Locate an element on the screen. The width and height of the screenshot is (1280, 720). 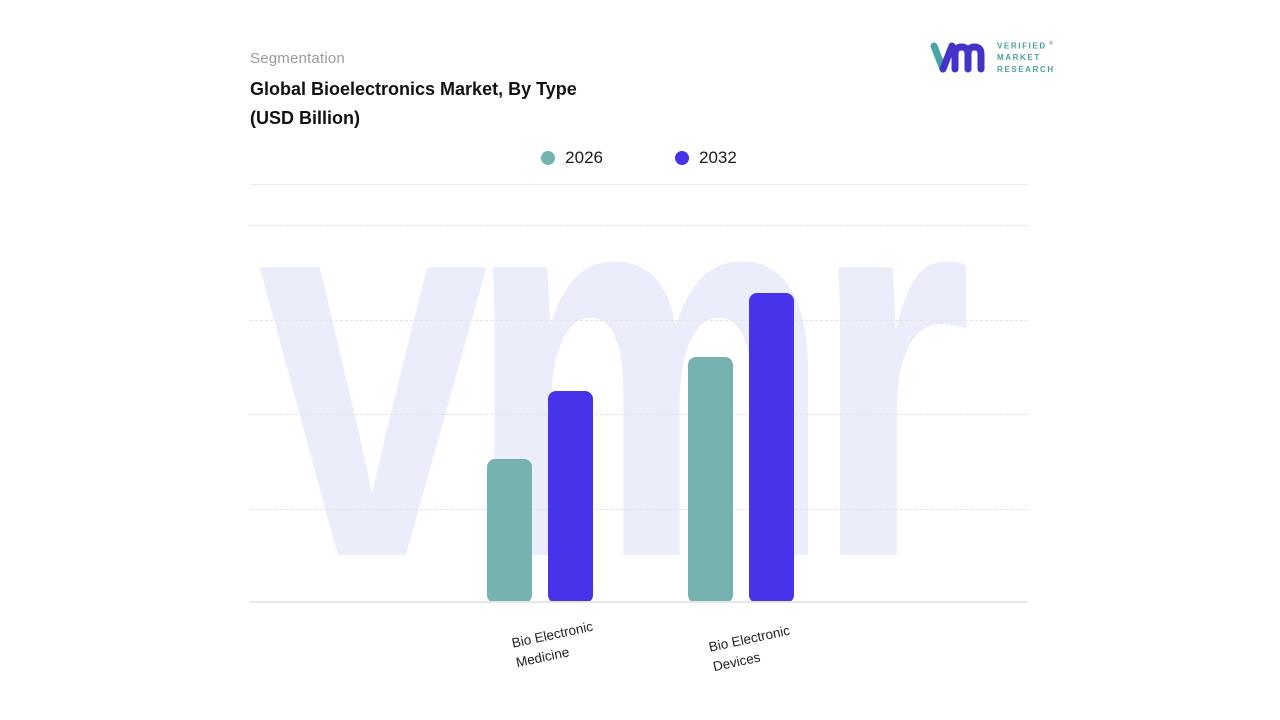
x-category-label-bio-electronic-devices: Bio Electronic Devices is located at coordinates (749, 648).